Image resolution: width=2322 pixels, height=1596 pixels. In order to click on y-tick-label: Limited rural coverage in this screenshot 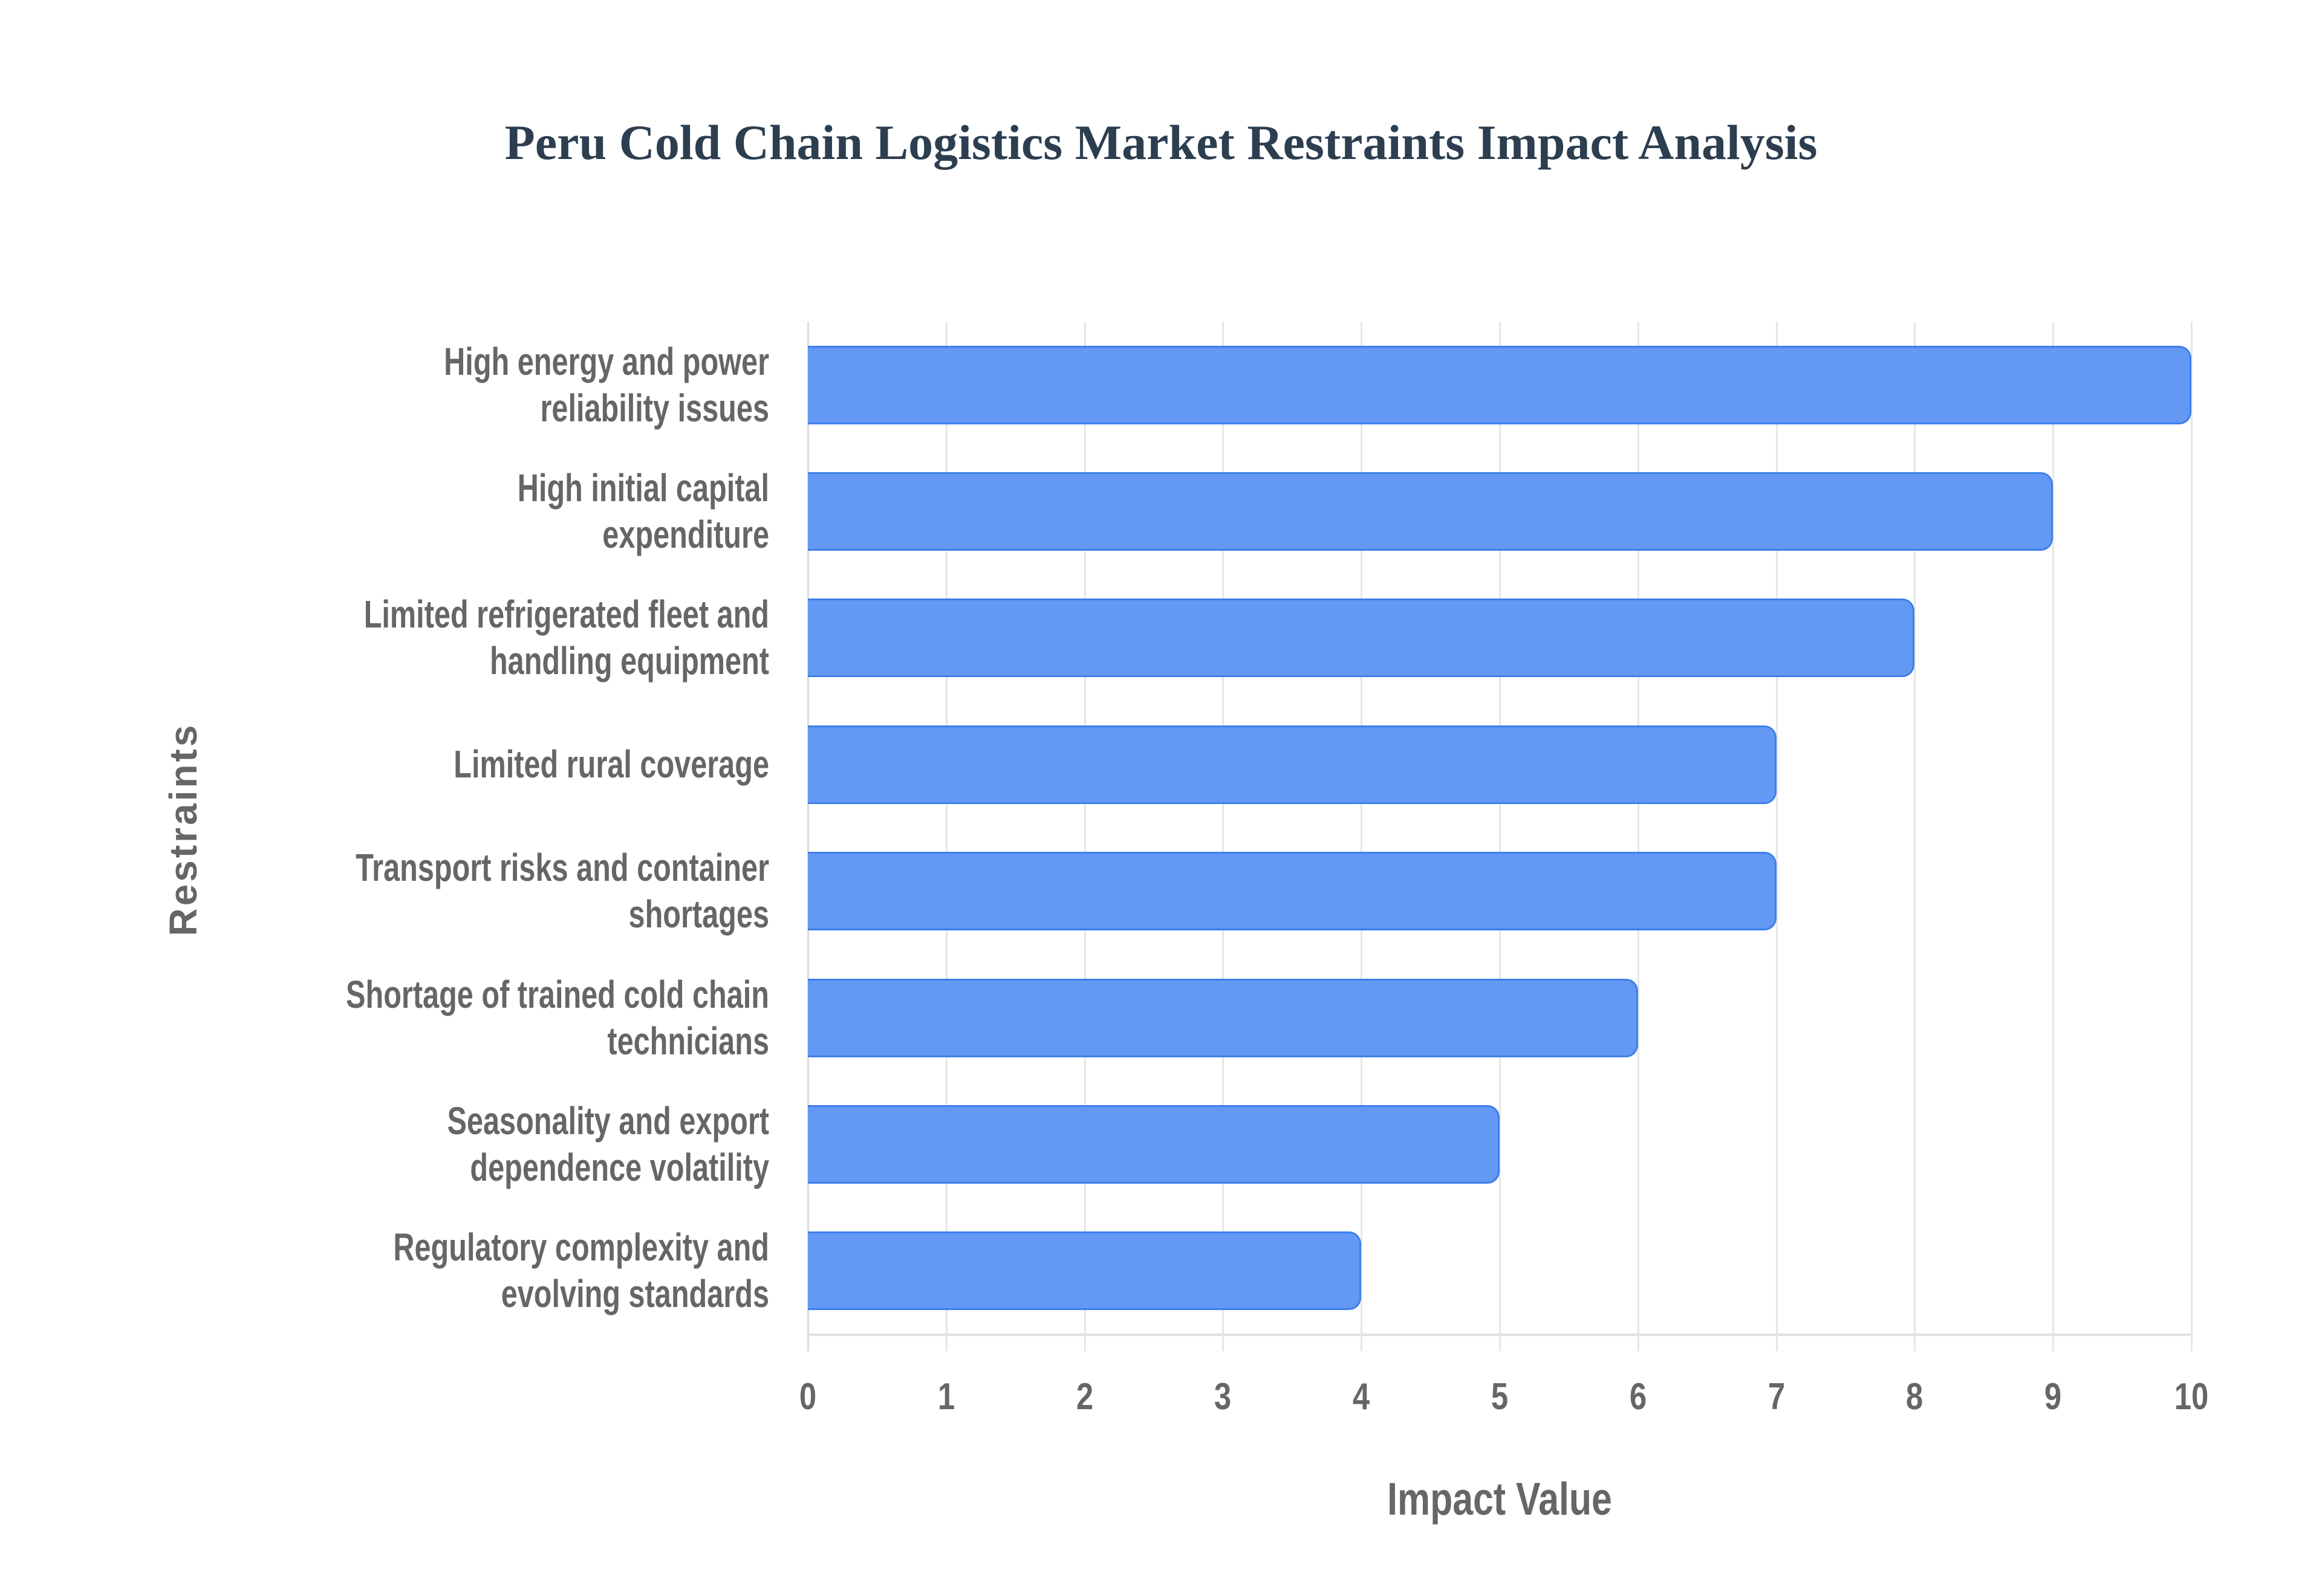, I will do `click(447, 764)`.